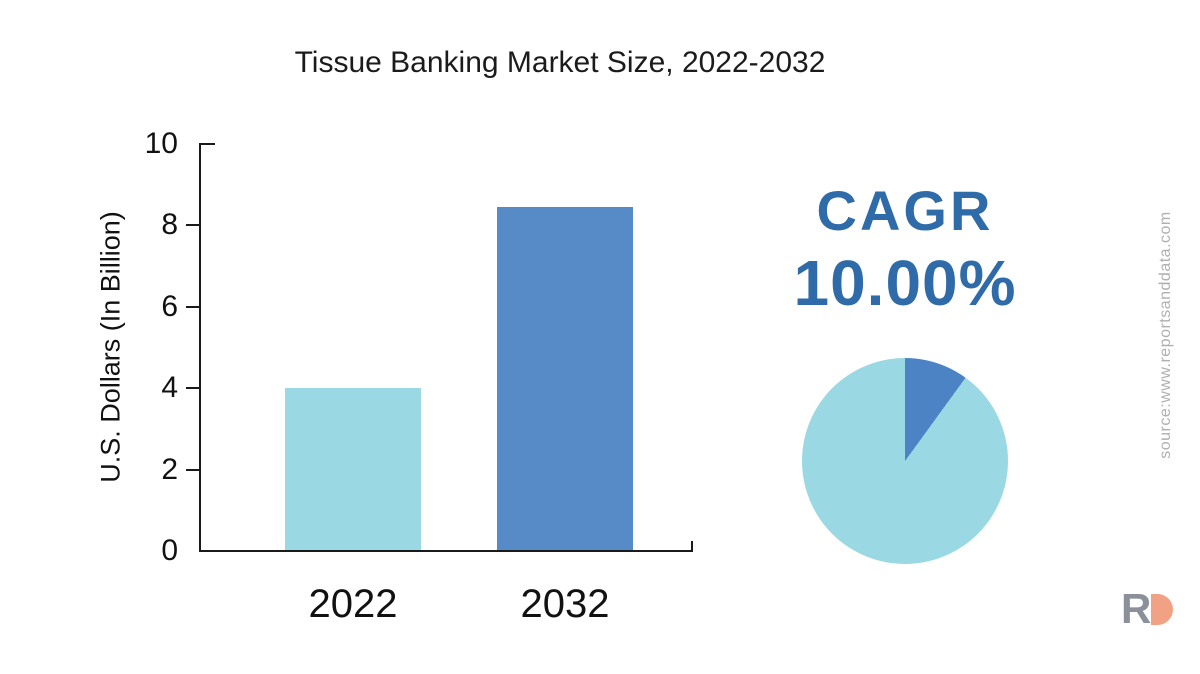 This screenshot has height=674, width=1200. I want to click on logo-d-icon, so click(1162, 609).